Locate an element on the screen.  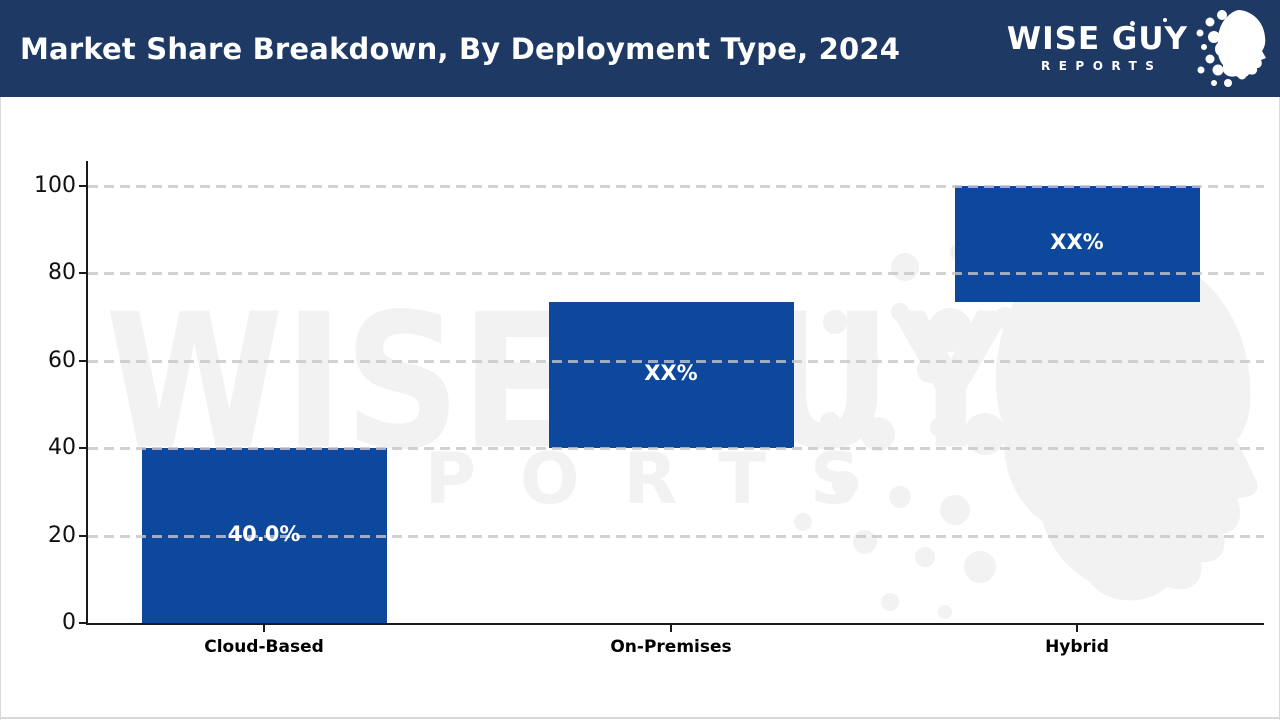
bar-segment-on-premises is located at coordinates (671, 375).